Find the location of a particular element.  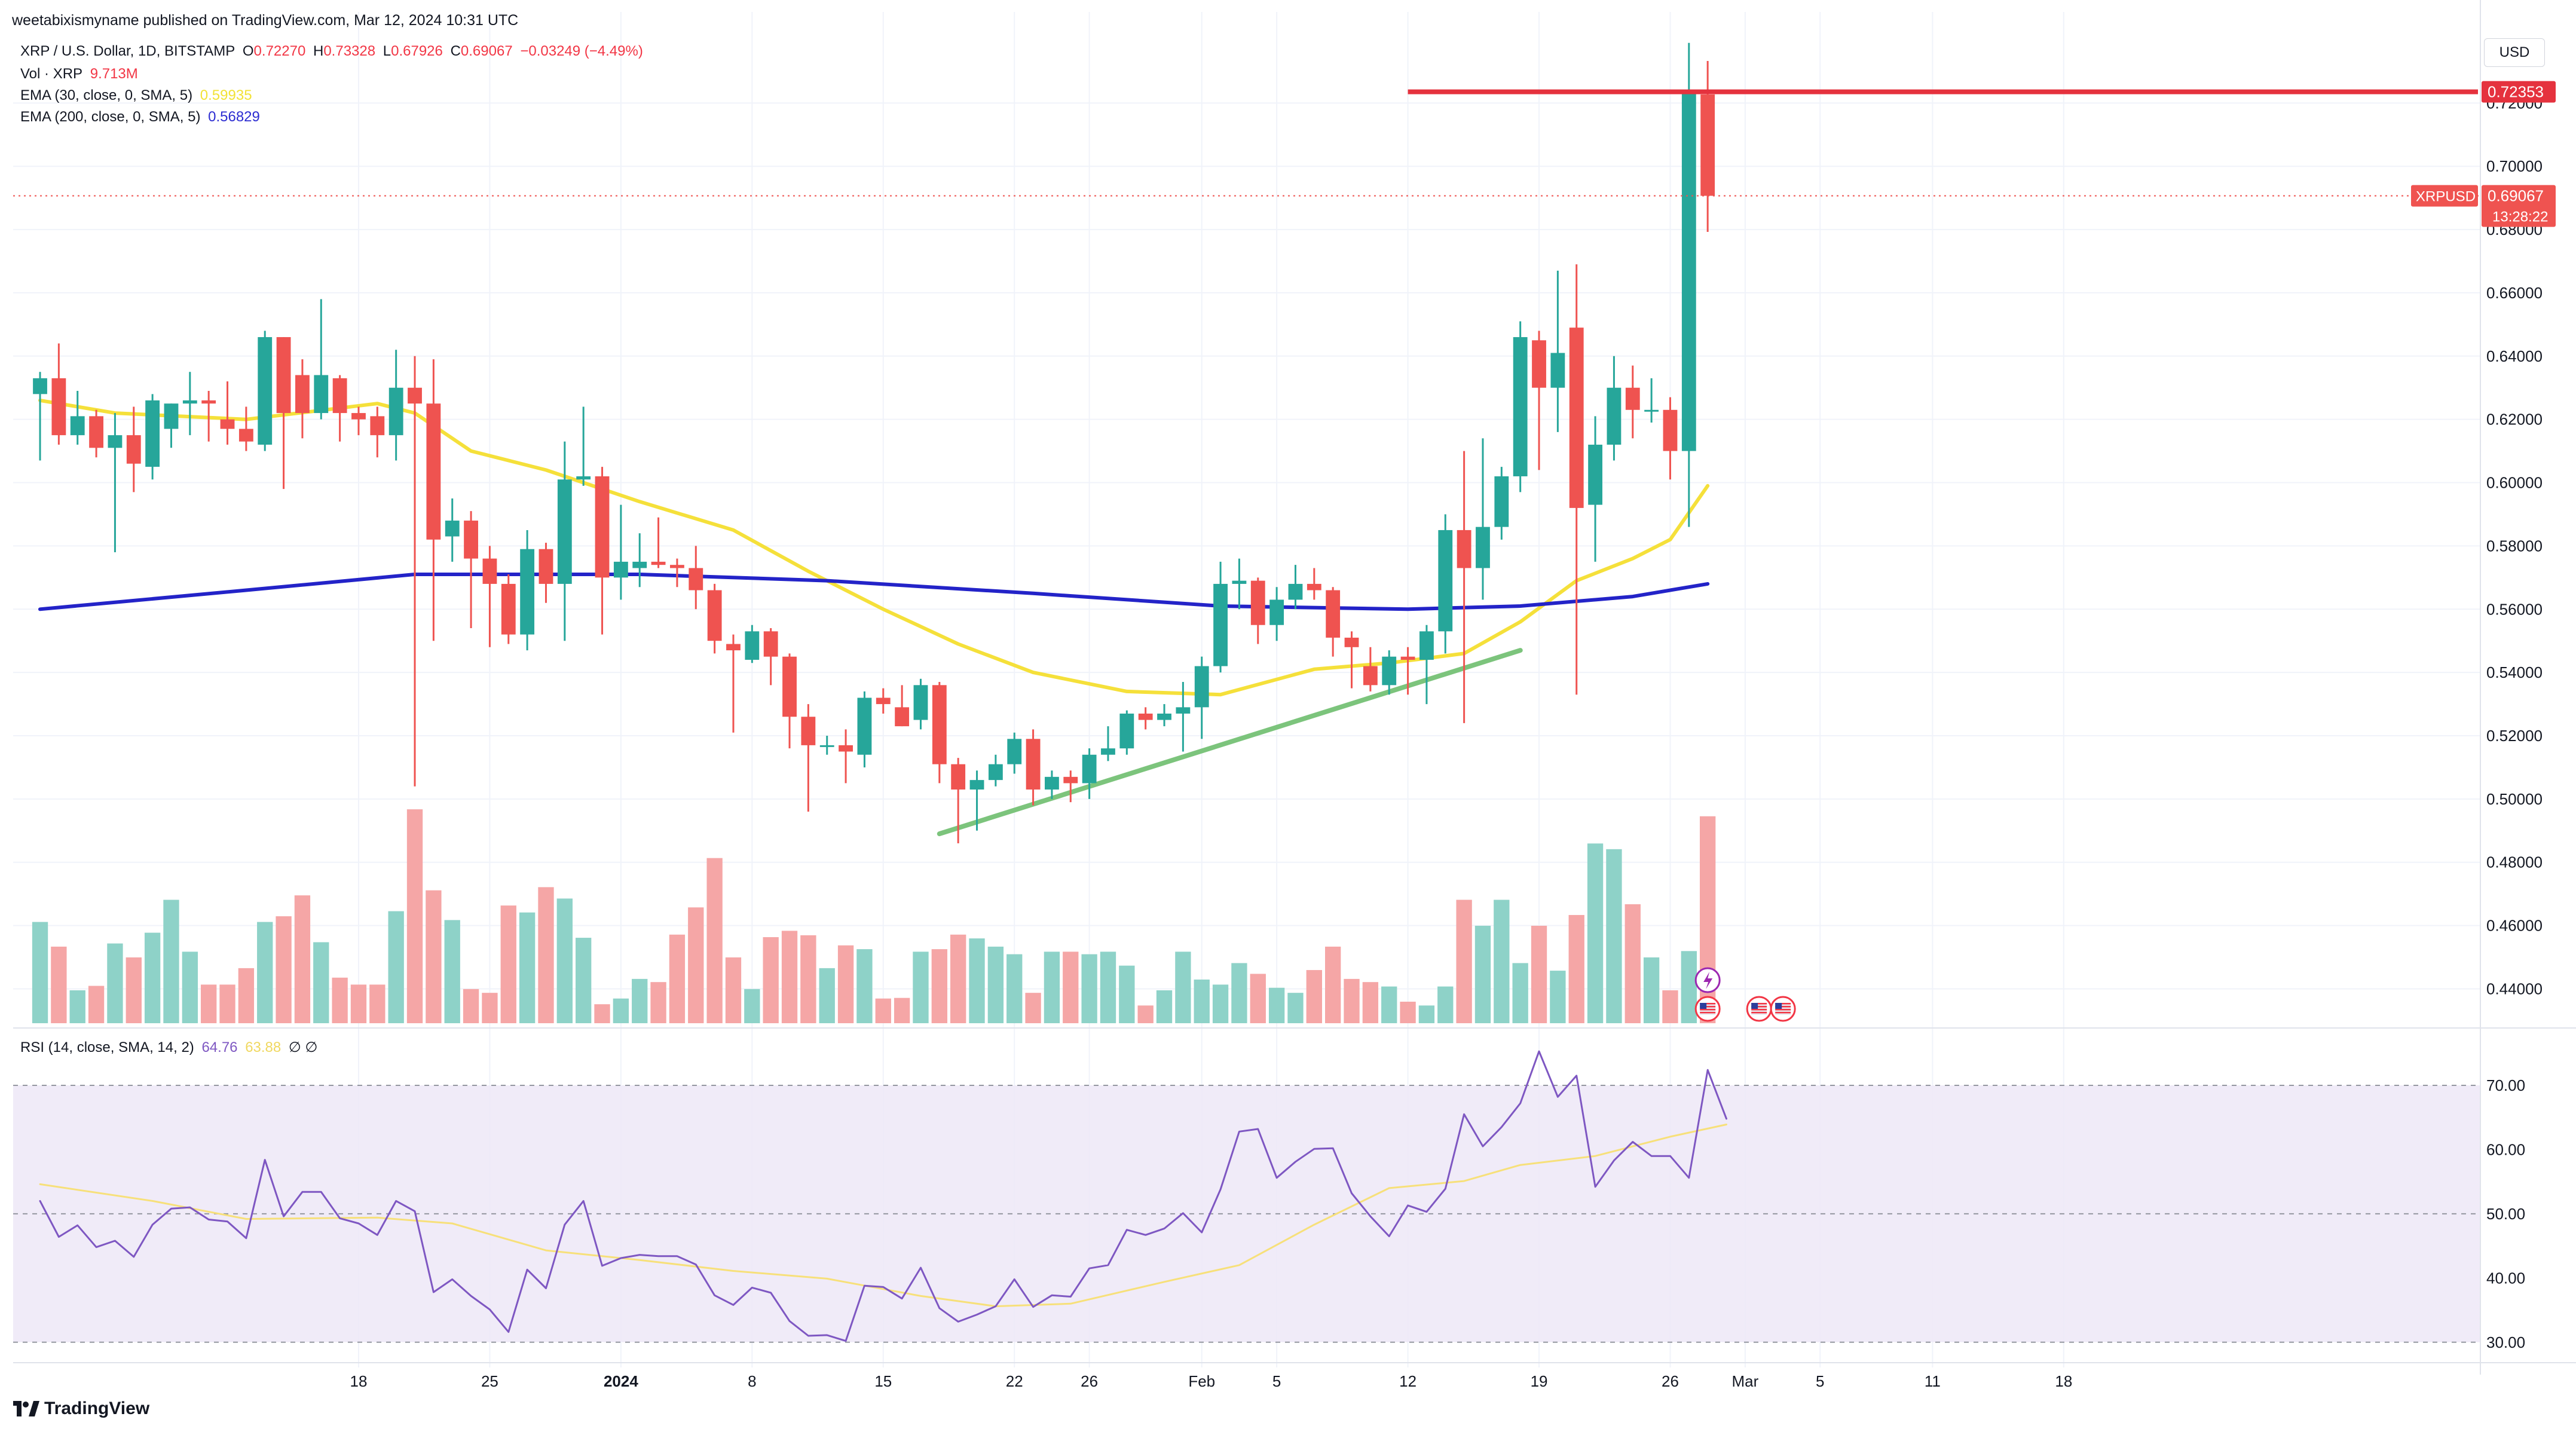

price-tick-label: 0.46000 is located at coordinates (2514, 926).